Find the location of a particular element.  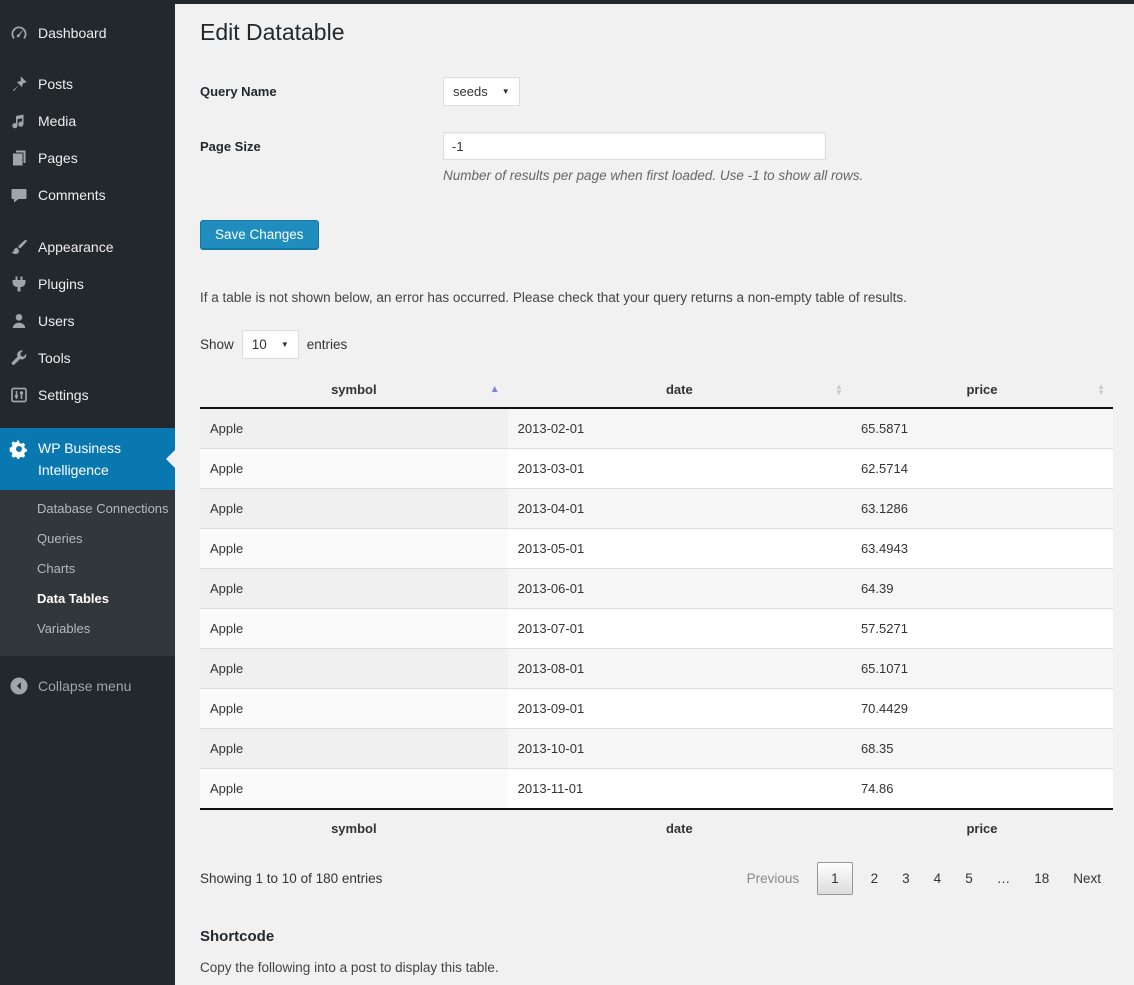

sidebar-item-appearance: Appearance is located at coordinates (87, 246).